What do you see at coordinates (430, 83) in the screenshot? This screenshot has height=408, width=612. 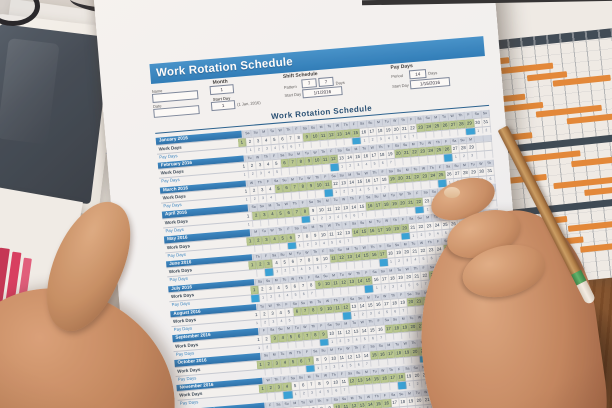 I see `pay-start-day-field: 1/15/2016` at bounding box center [430, 83].